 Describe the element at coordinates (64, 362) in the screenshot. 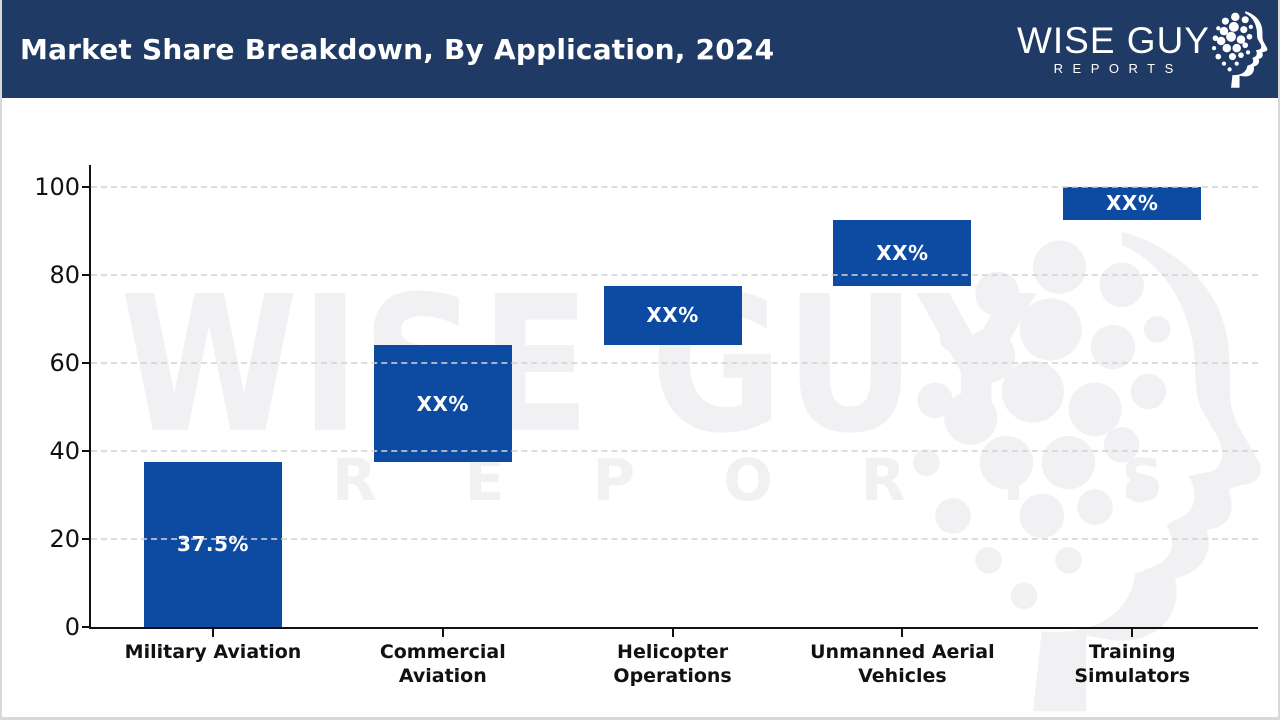

I see `y-tick-label: 60` at that location.